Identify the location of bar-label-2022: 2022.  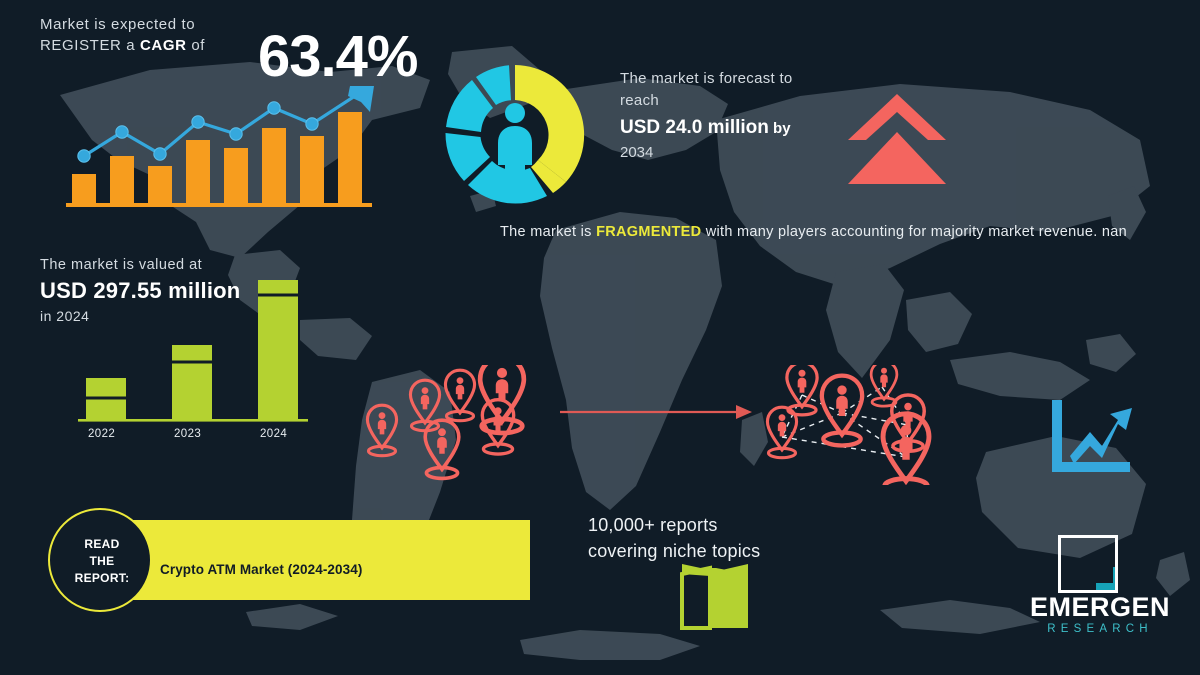
(102, 434).